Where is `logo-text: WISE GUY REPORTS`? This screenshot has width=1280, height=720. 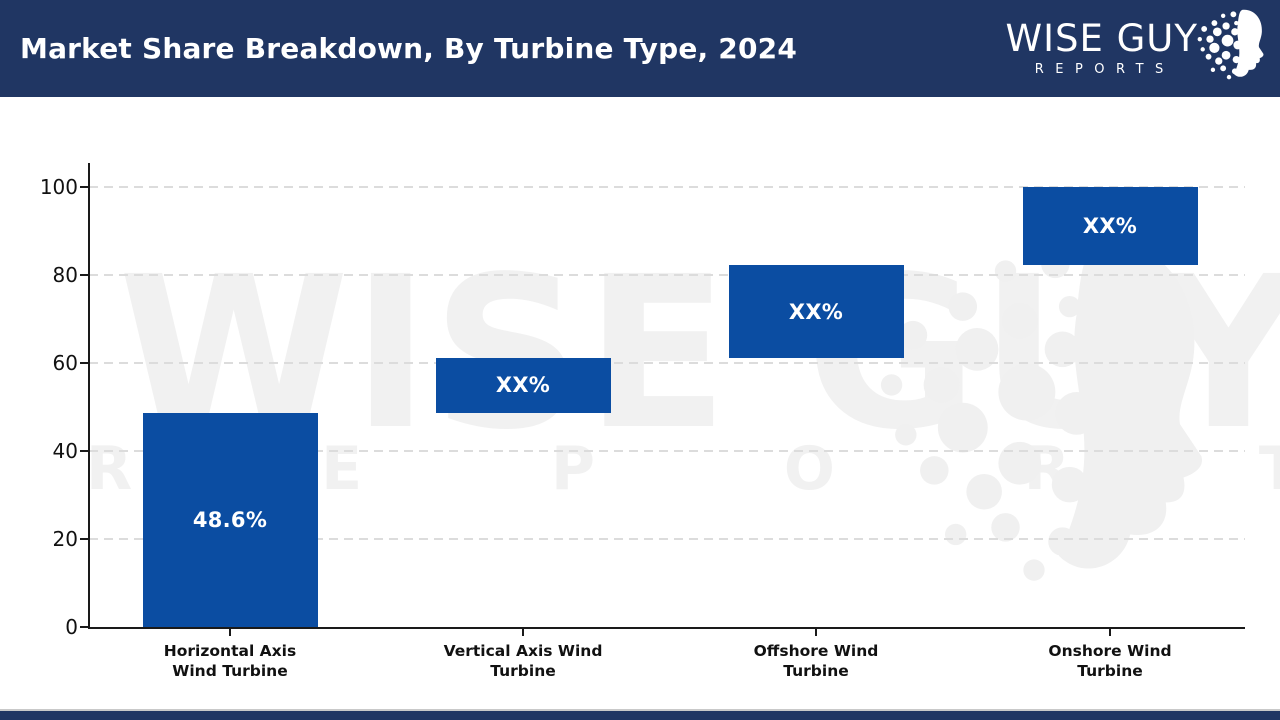
logo-text: WISE GUY REPORTS is located at coordinates (1102, 48).